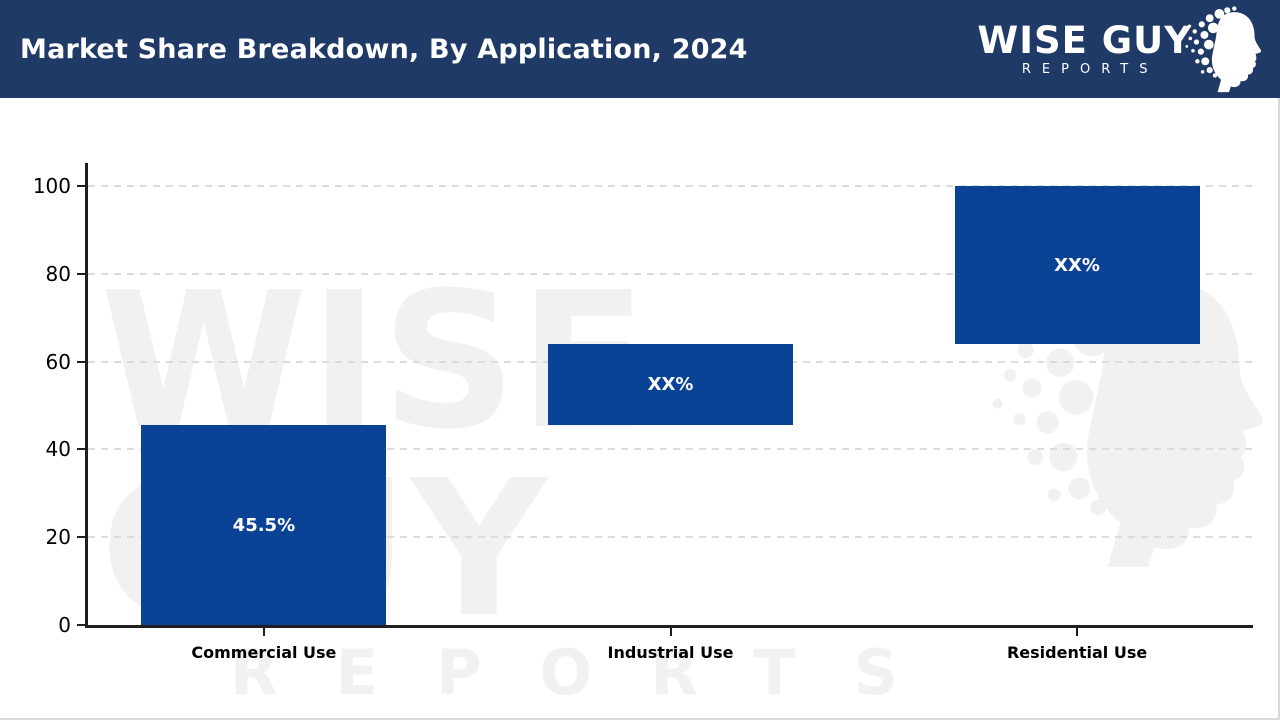 The width and height of the screenshot is (1280, 720). Describe the element at coordinates (86, 395) in the screenshot. I see `y-axis-spine` at that location.